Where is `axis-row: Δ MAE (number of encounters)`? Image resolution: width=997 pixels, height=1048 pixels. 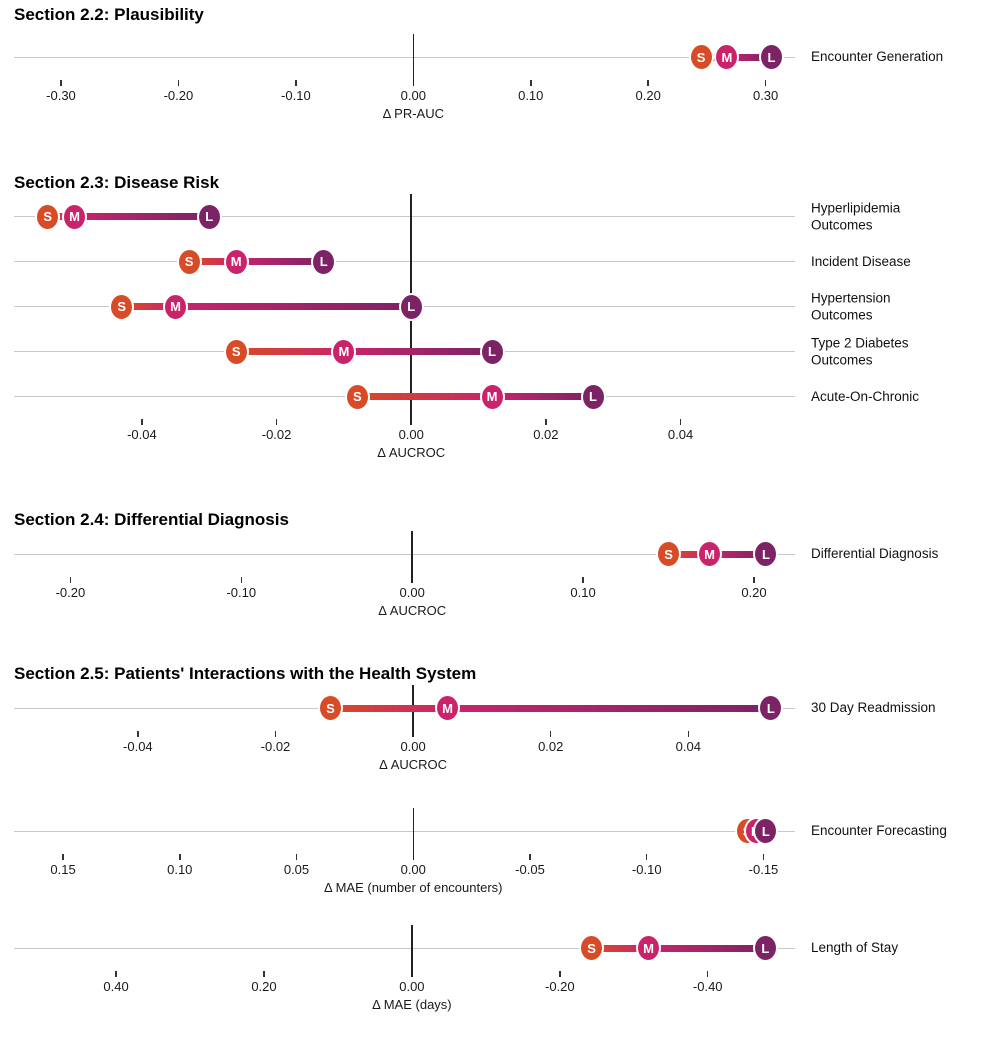 axis-row: Δ MAE (number of encounters) is located at coordinates (498, 889).